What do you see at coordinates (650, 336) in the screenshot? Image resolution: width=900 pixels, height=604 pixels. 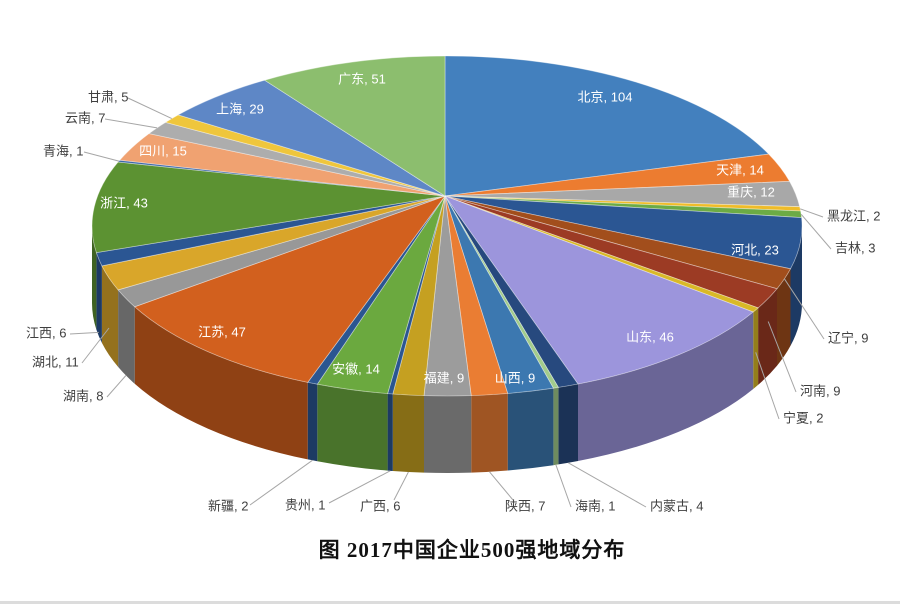 I see `slice-label-inside-9: 山东, 46` at bounding box center [650, 336].